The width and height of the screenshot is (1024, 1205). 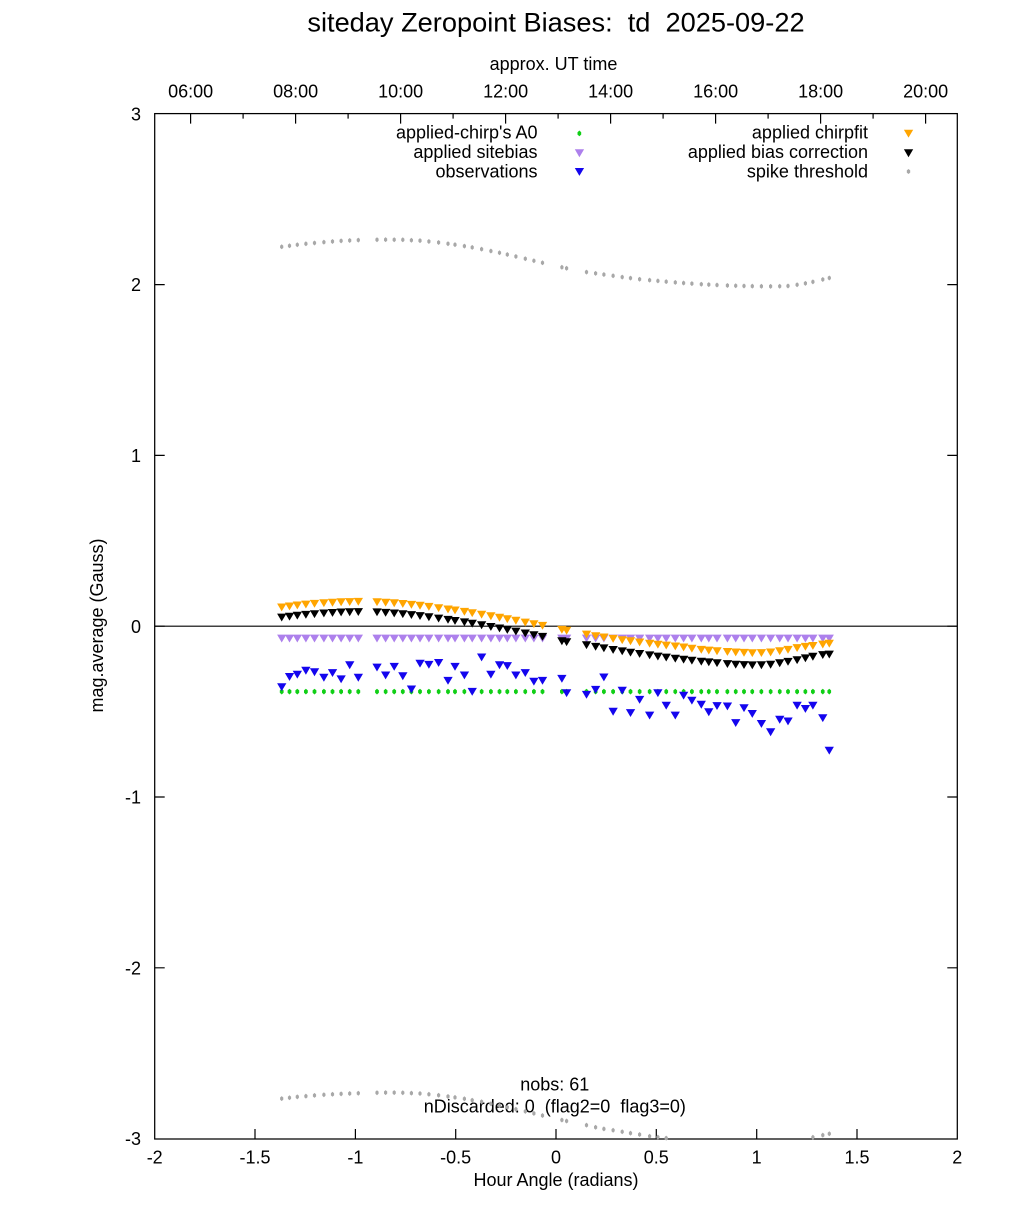 I want to click on svg-text: 12:00, so click(x=505, y=92).